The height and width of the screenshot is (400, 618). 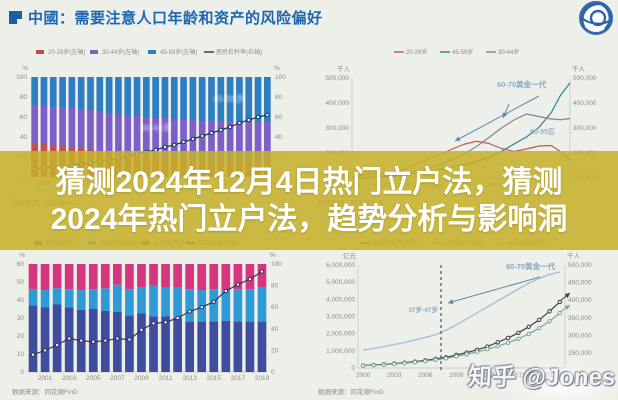 I want to click on line-贷款/存款(右轴), so click(x=147, y=313).